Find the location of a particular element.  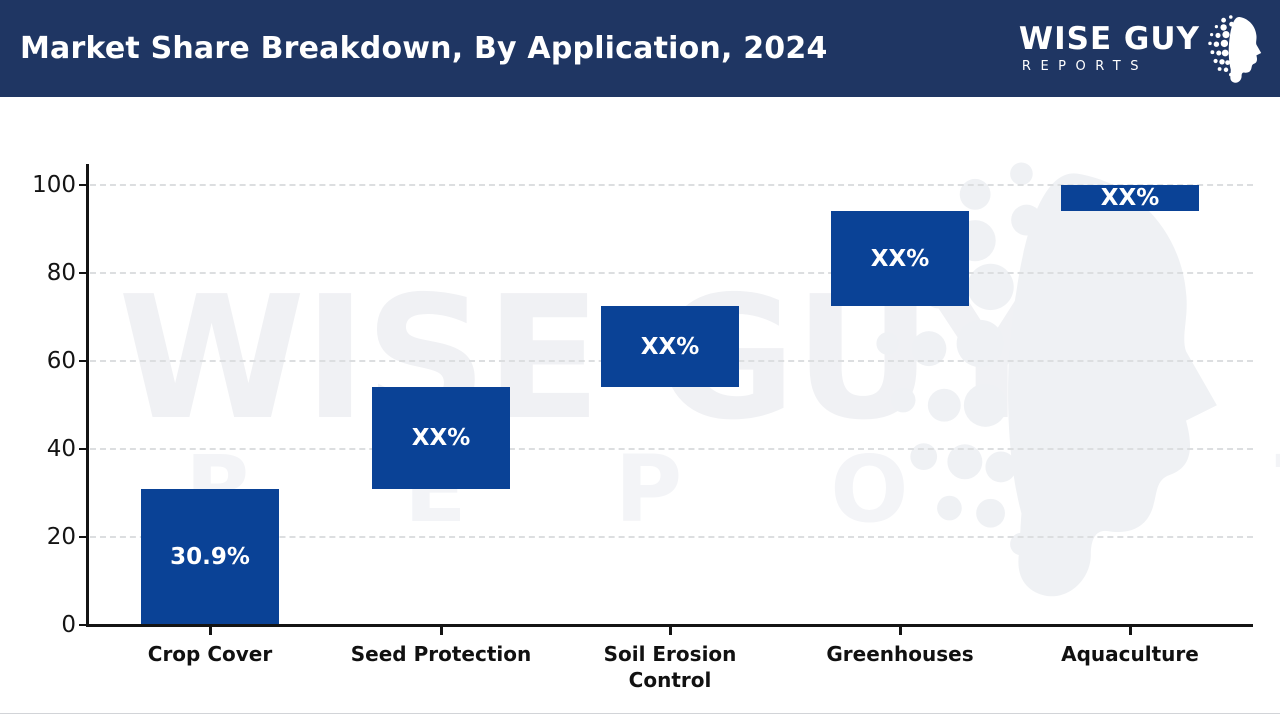

x-axis-category-label: Seed Protection is located at coordinates (441, 654).